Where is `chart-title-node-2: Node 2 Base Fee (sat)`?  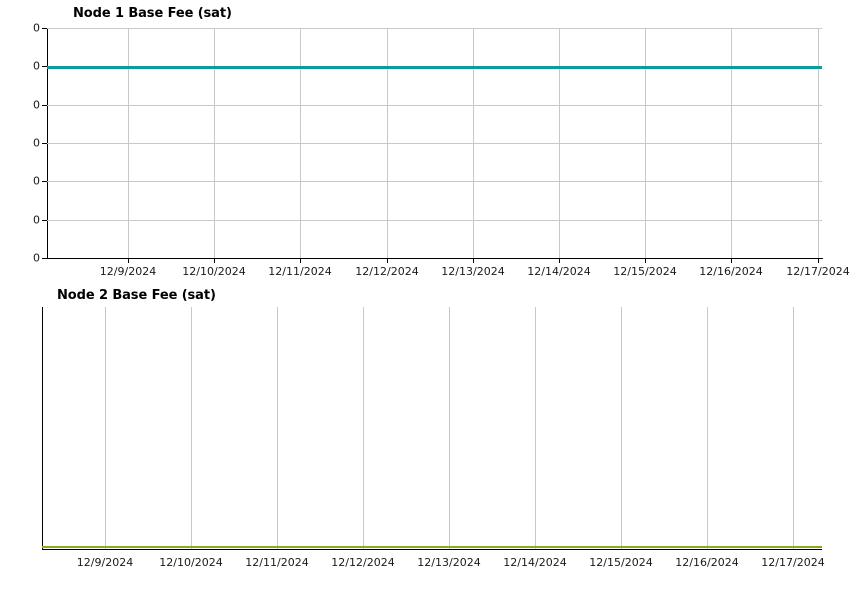
chart-title-node-2: Node 2 Base Fee (sat) is located at coordinates (136, 295).